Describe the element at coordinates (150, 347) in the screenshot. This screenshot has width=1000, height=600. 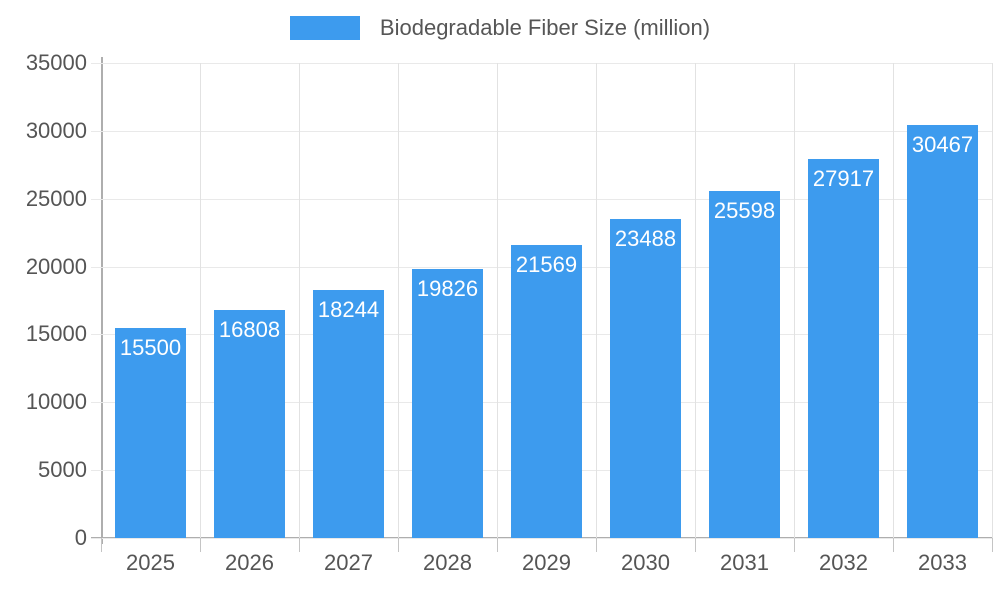
I see `bar-value-label: 15500` at that location.